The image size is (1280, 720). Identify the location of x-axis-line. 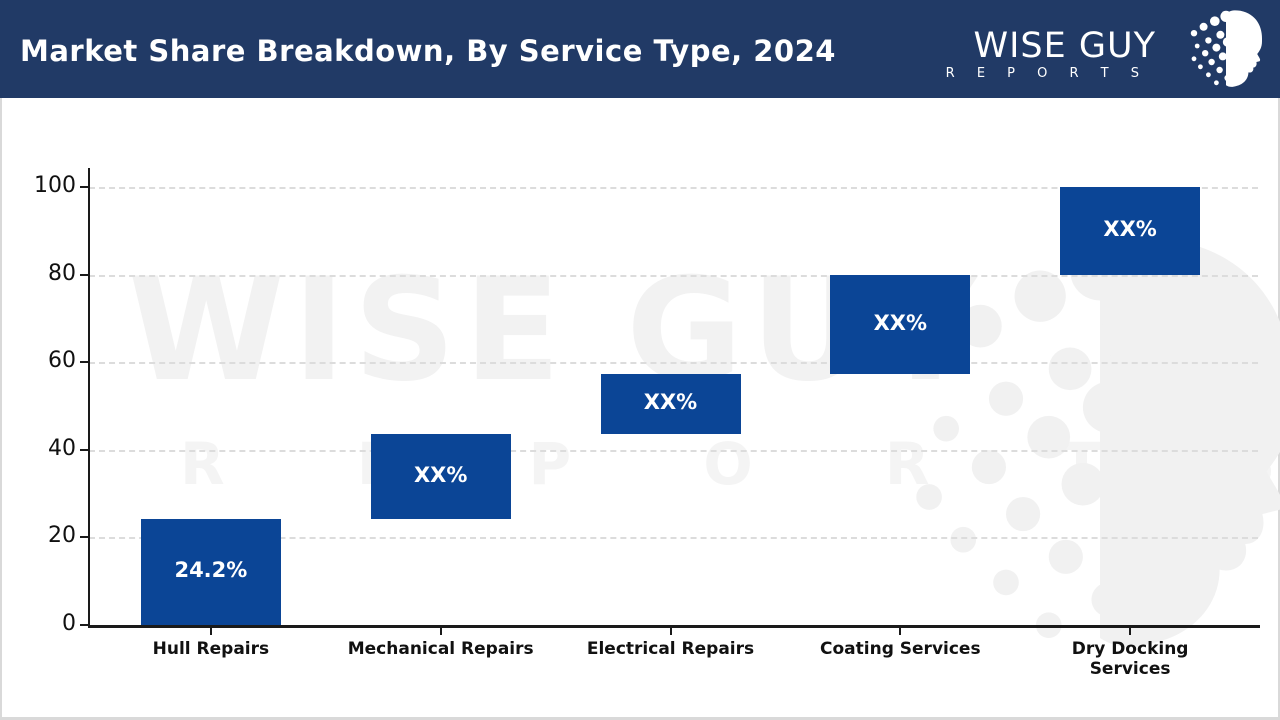
(674, 626).